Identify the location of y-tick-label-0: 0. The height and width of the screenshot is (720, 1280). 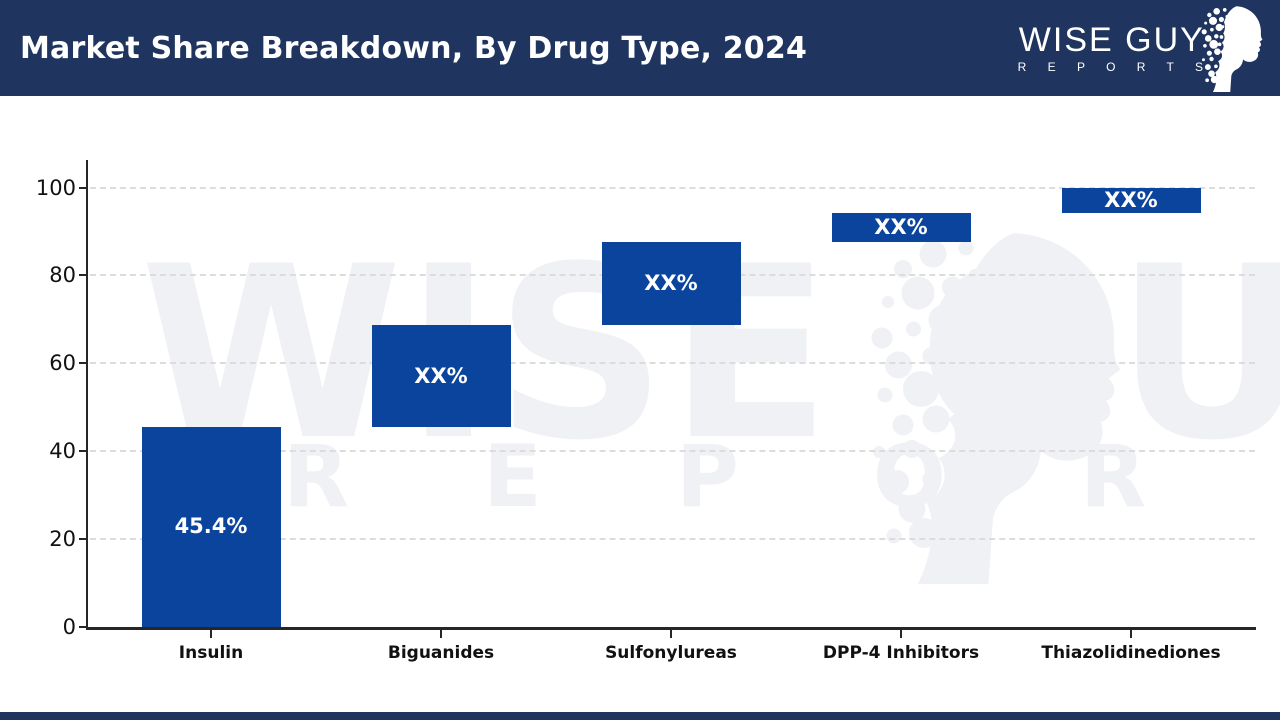
(69, 627).